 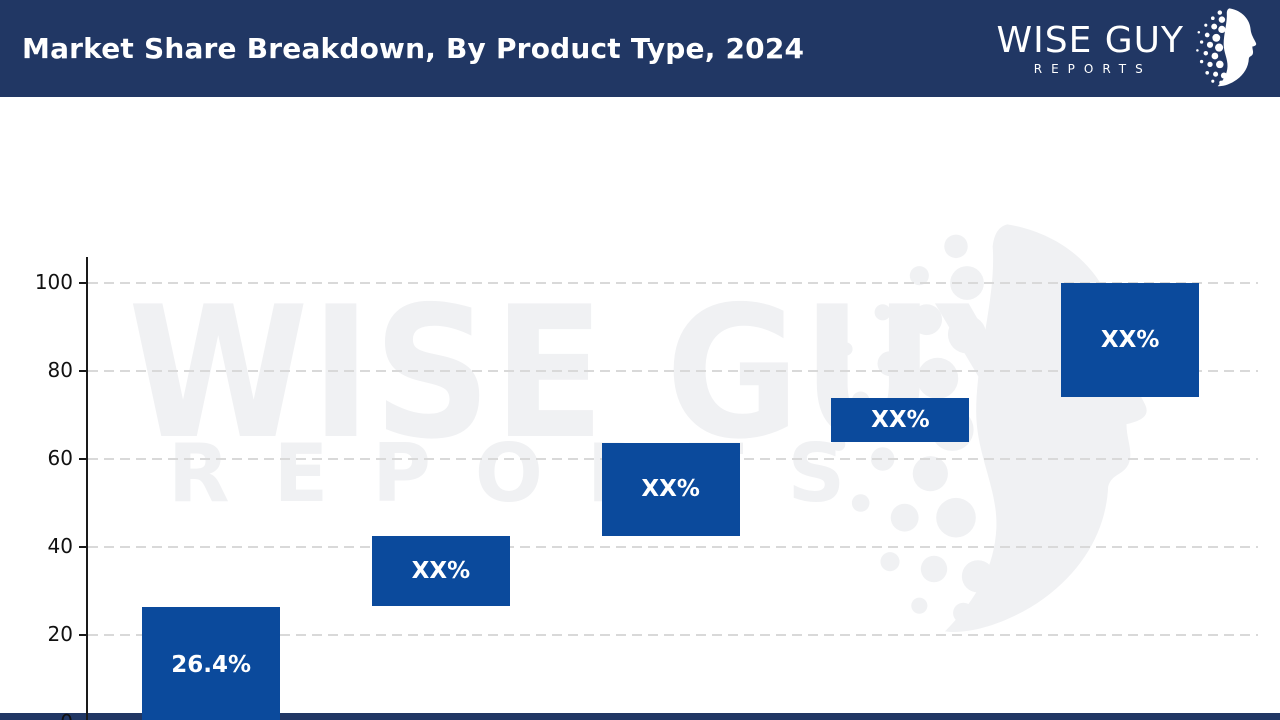 I want to click on footer-bar, so click(x=640, y=716).